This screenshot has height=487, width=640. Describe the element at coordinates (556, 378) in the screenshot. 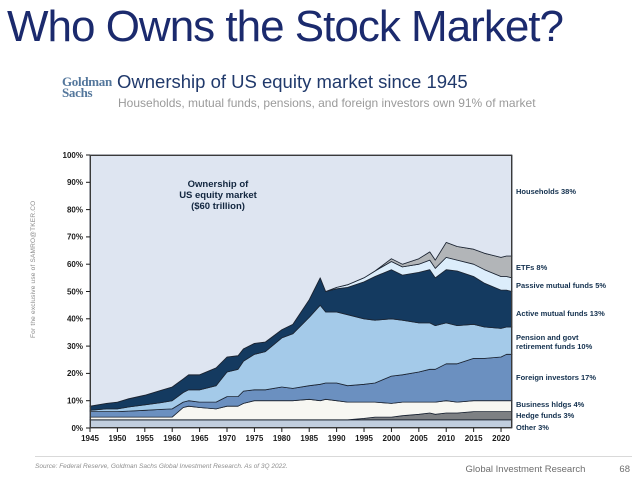

I see `legend-label-foreign-investors: Foreign investors 17%` at that location.